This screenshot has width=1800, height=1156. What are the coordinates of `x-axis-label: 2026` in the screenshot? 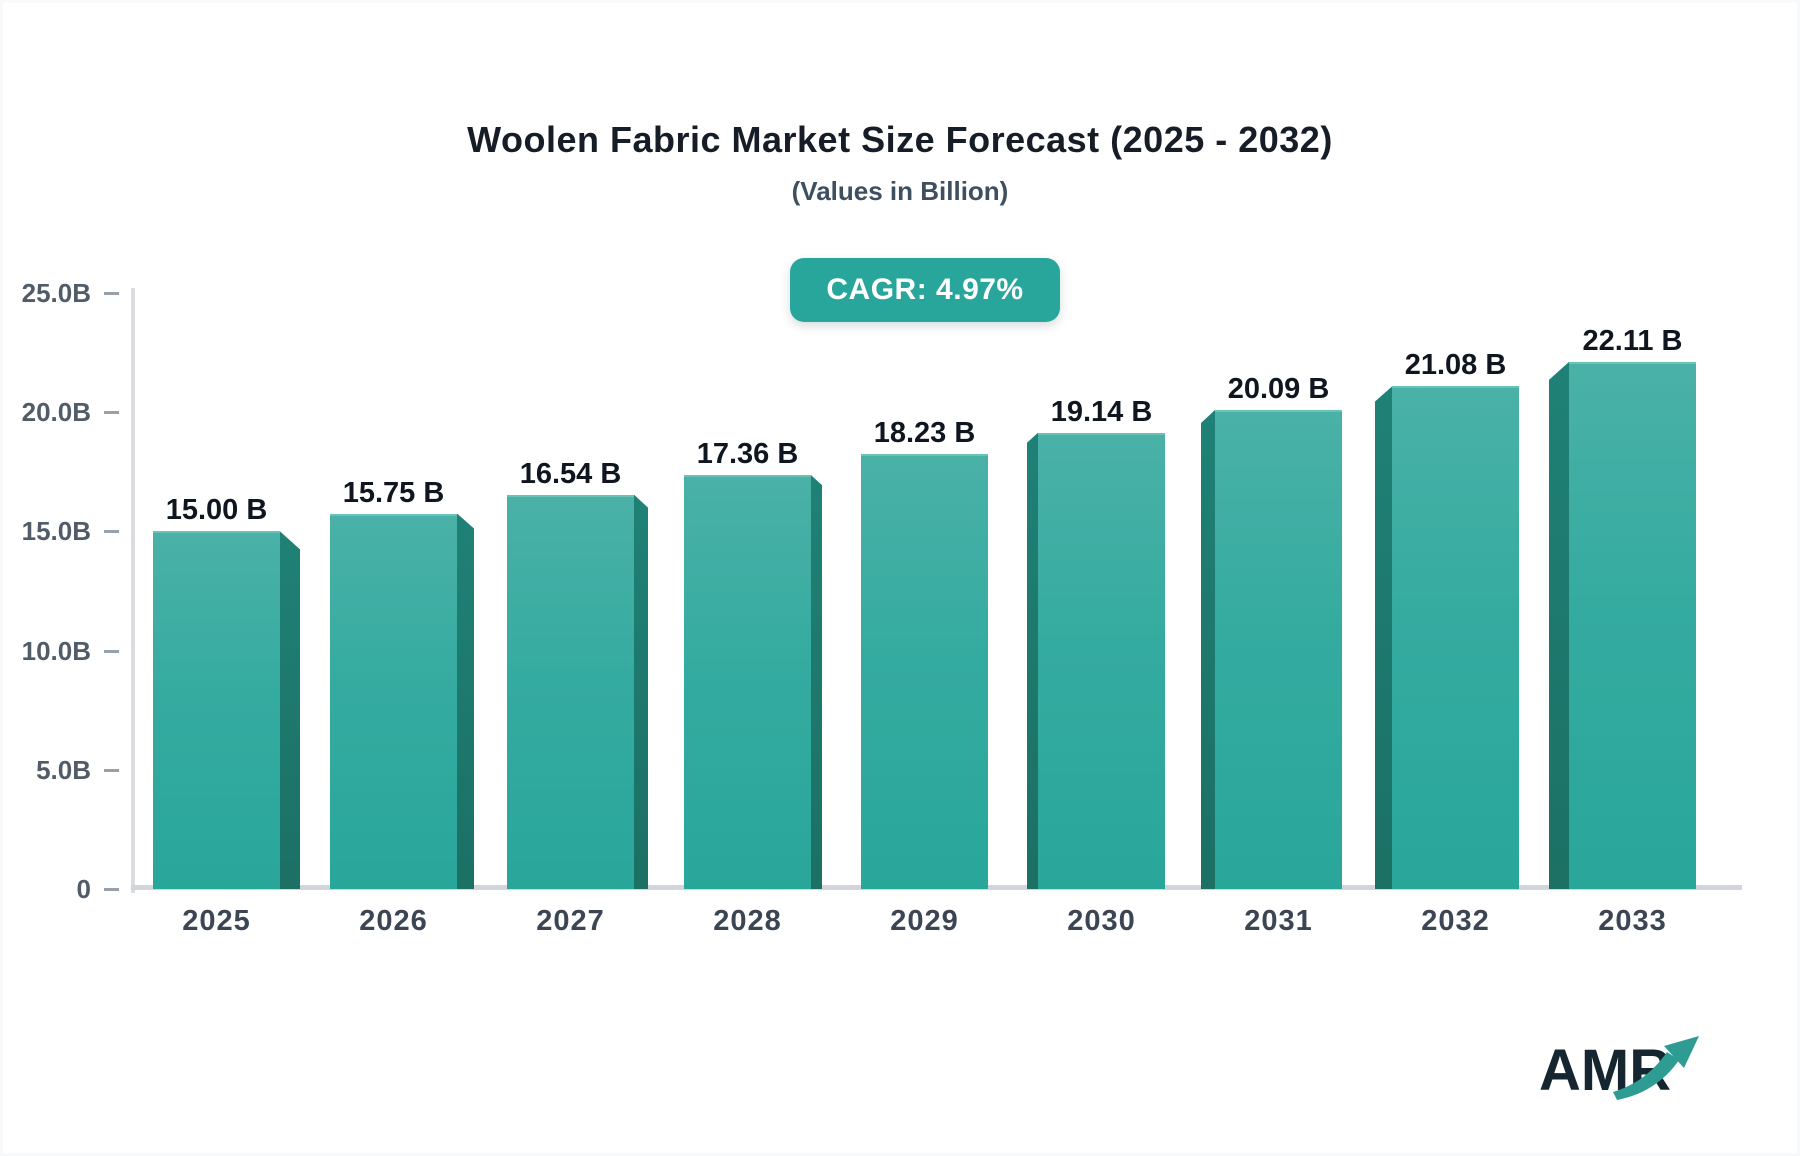 It's located at (393, 921).